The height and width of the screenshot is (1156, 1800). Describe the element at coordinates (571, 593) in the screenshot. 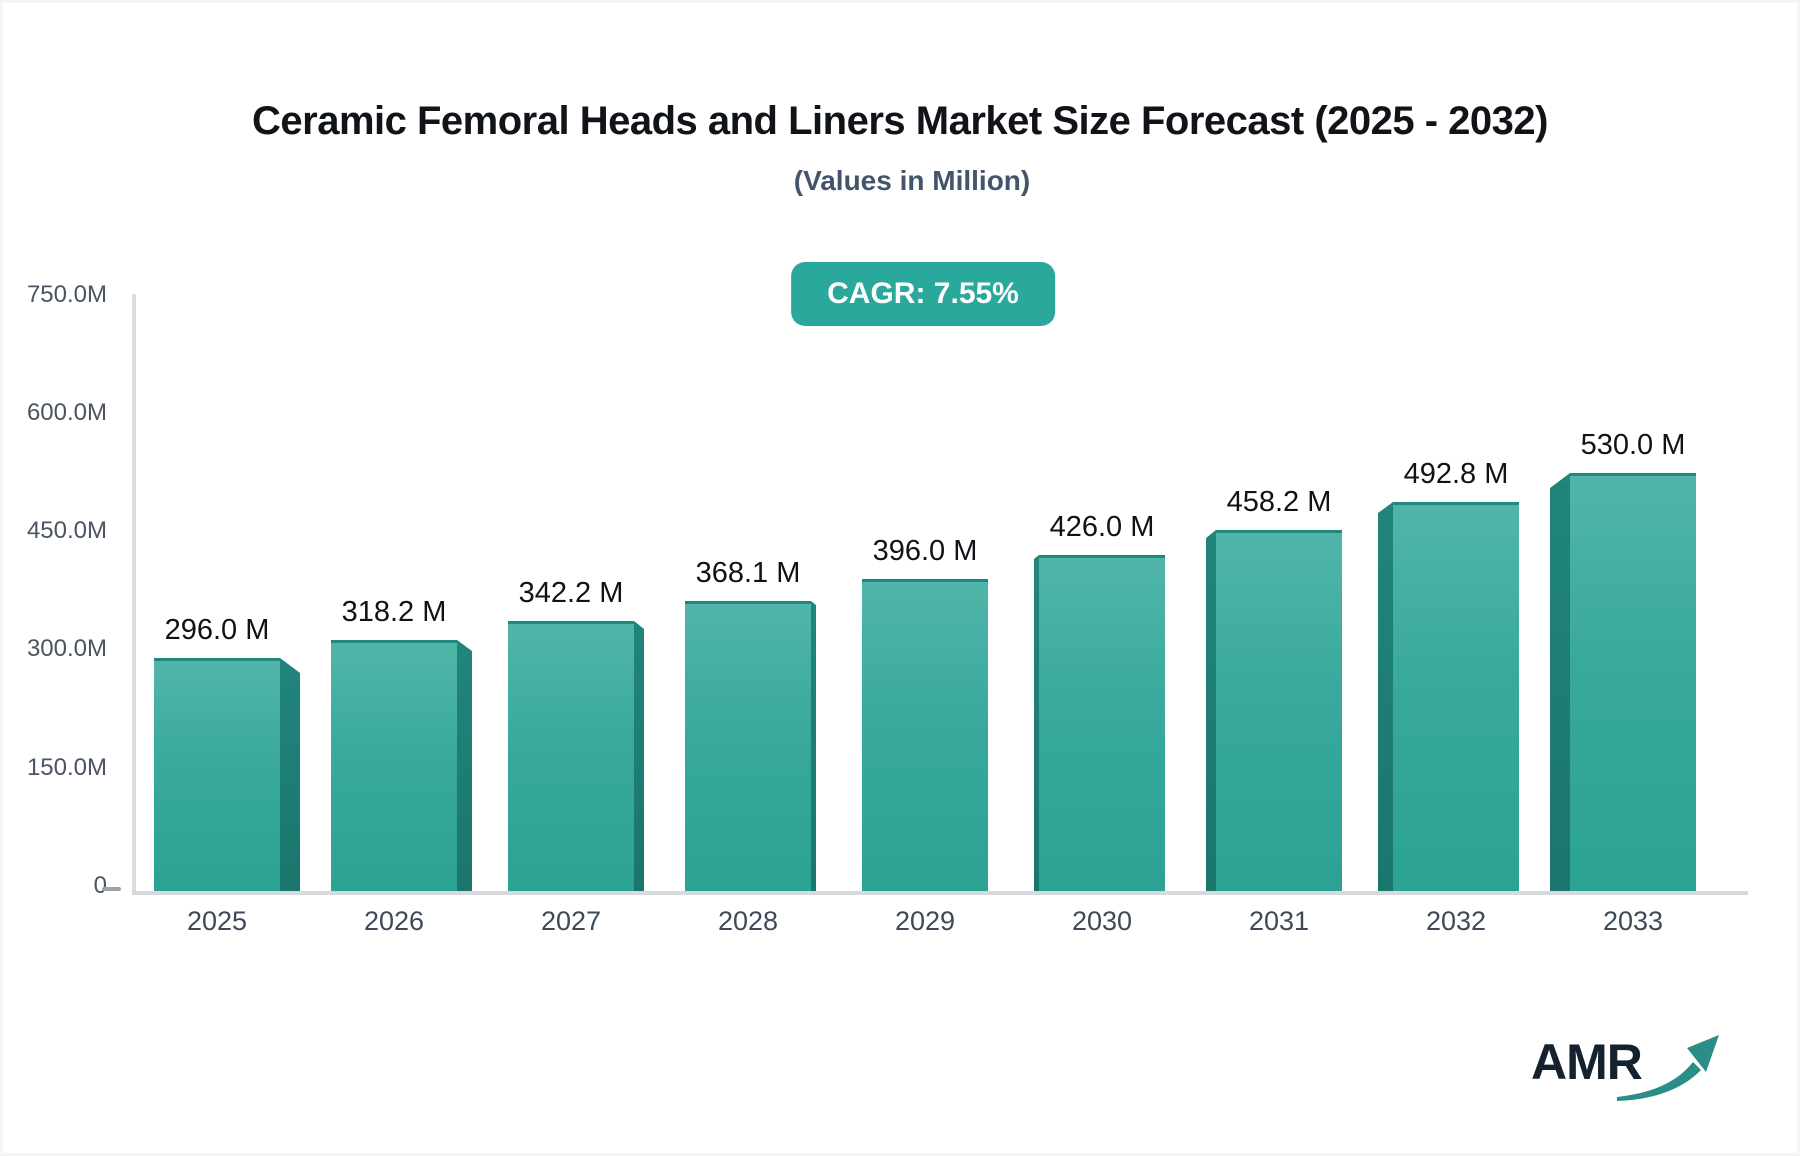

I see `bar-value-label: 342.2 M` at that location.